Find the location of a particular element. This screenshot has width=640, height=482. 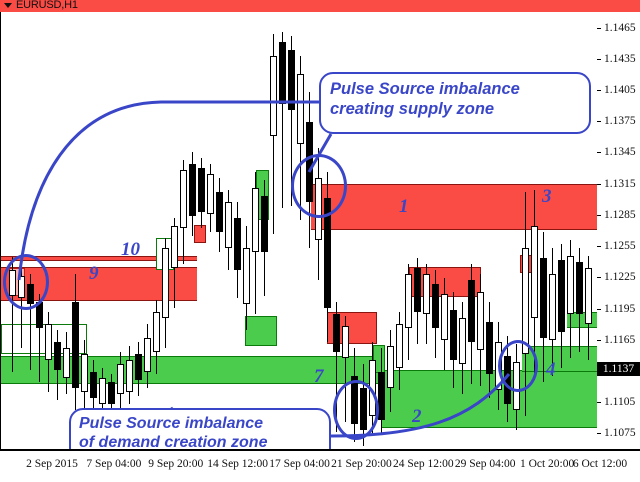

marker-label-4: 4 is located at coordinates (551, 369).